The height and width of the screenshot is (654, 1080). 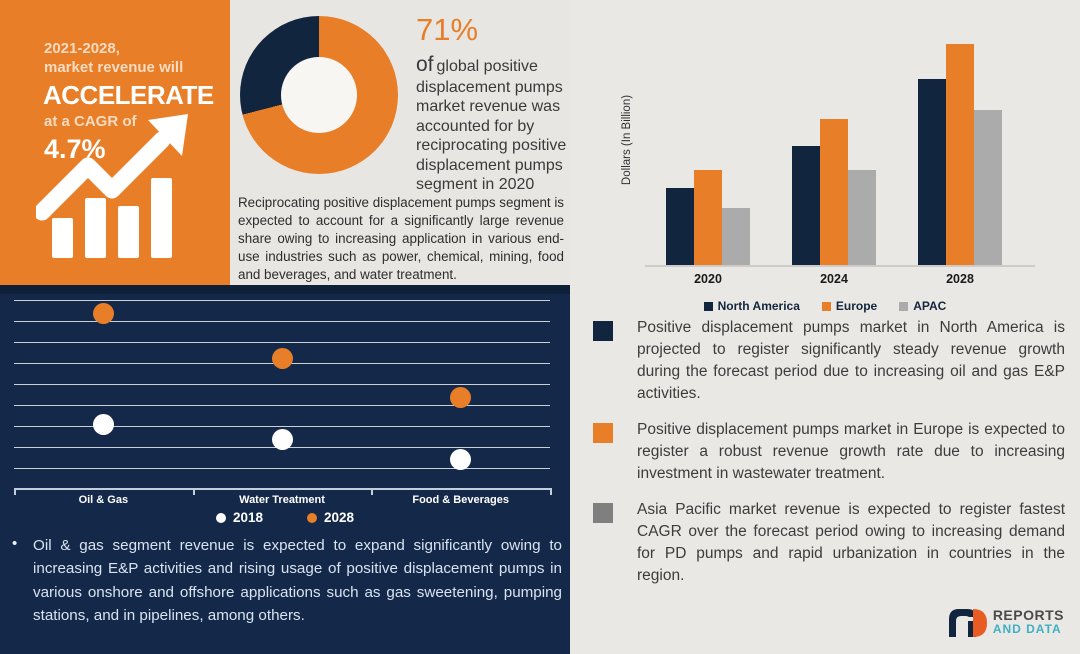 What do you see at coordinates (834, 279) in the screenshot?
I see `bar-x-tick-2024: 2024` at bounding box center [834, 279].